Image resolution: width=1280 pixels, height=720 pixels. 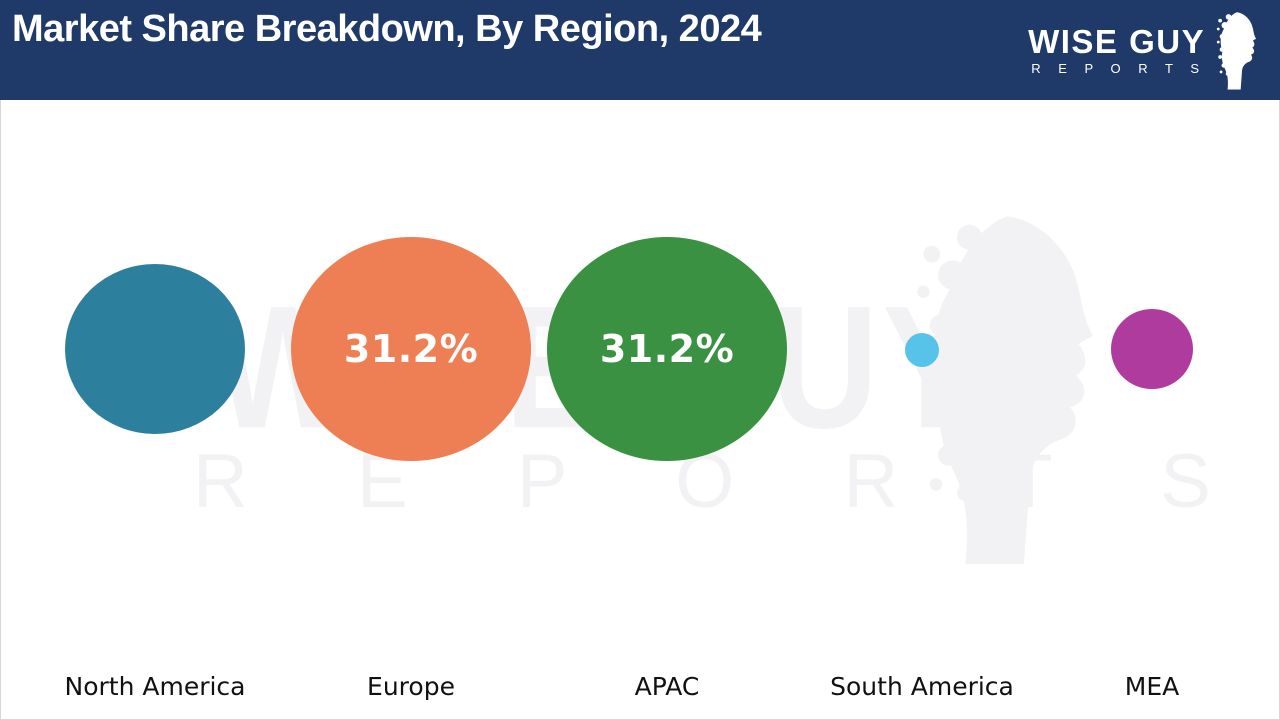 What do you see at coordinates (411, 686) in the screenshot?
I see `category-label-europe: Europe` at bounding box center [411, 686].